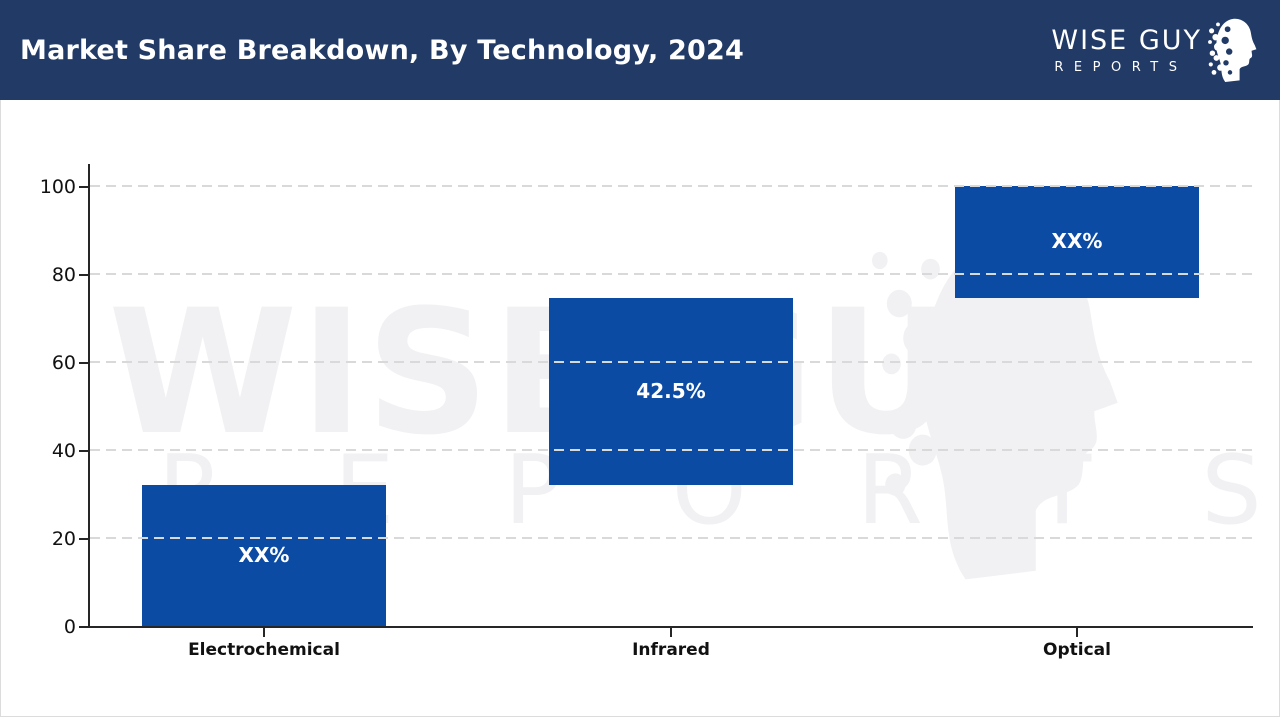 The image size is (1280, 720). I want to click on y-tick-label: 20, so click(63, 539).